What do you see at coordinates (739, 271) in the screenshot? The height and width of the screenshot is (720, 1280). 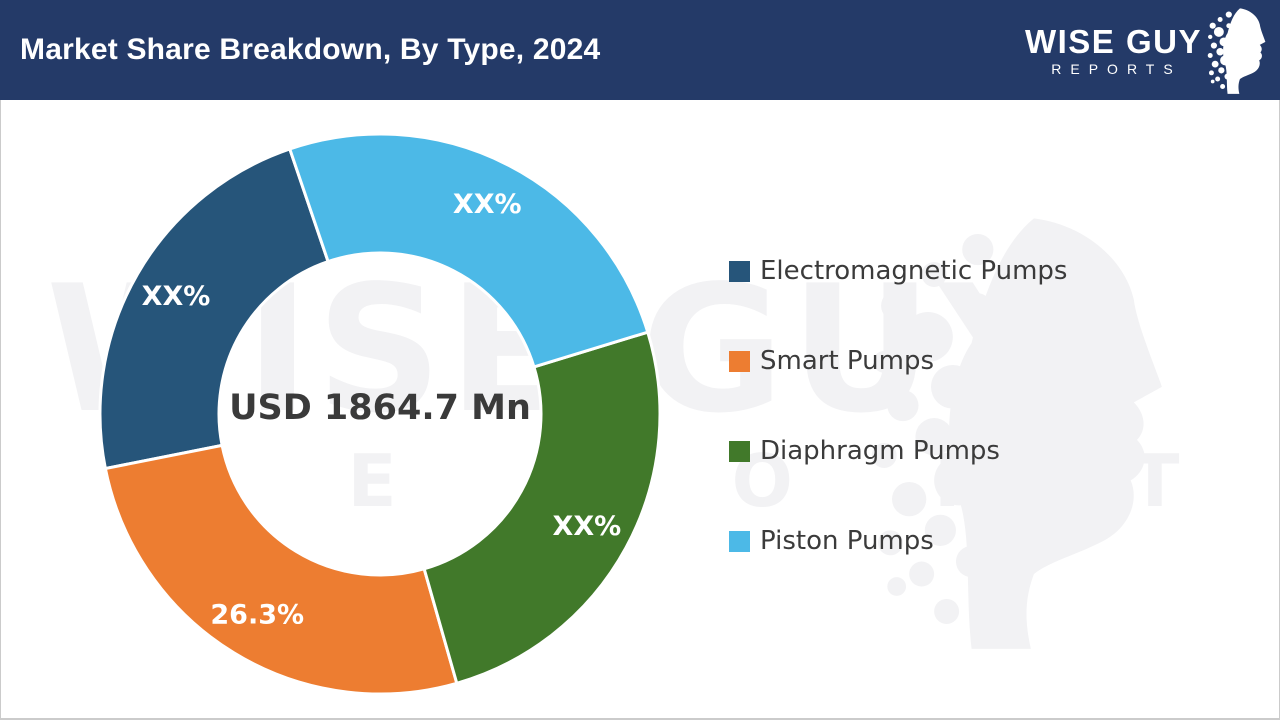 I see `legend-swatch-electromagnetic-pumps` at bounding box center [739, 271].